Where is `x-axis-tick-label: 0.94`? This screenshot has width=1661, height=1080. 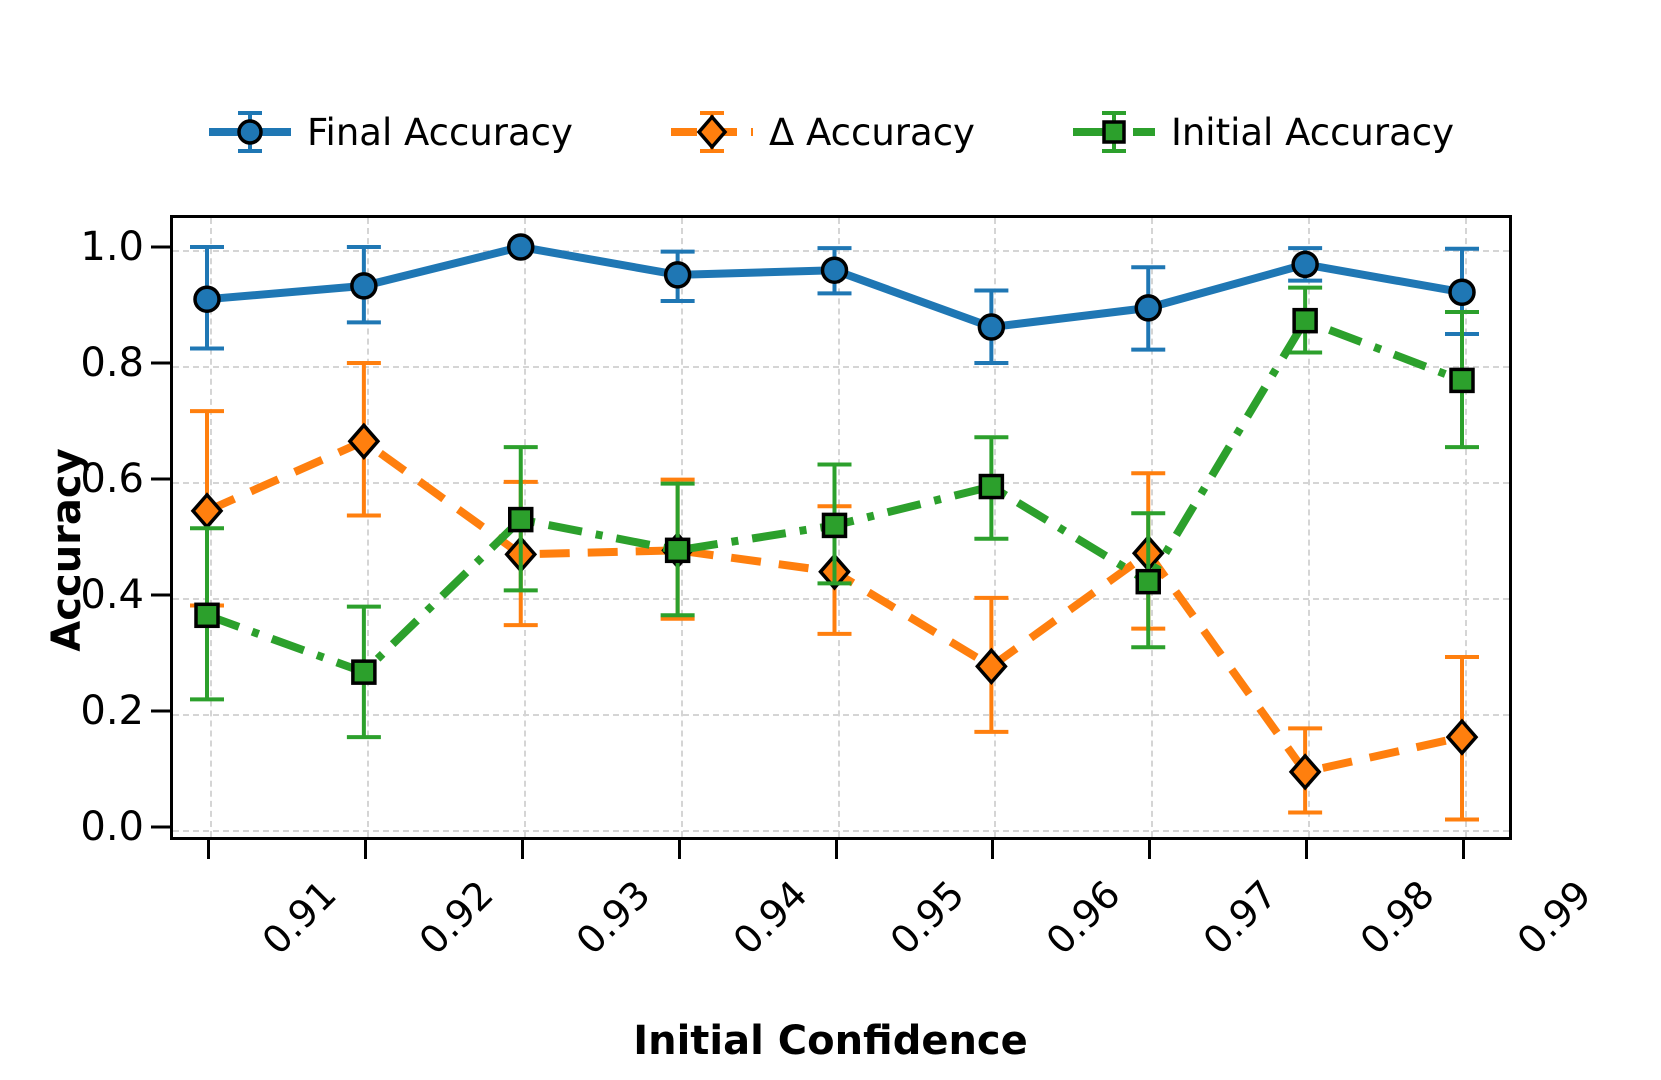
x-axis-tick-label: 0.94 is located at coordinates (770, 917).